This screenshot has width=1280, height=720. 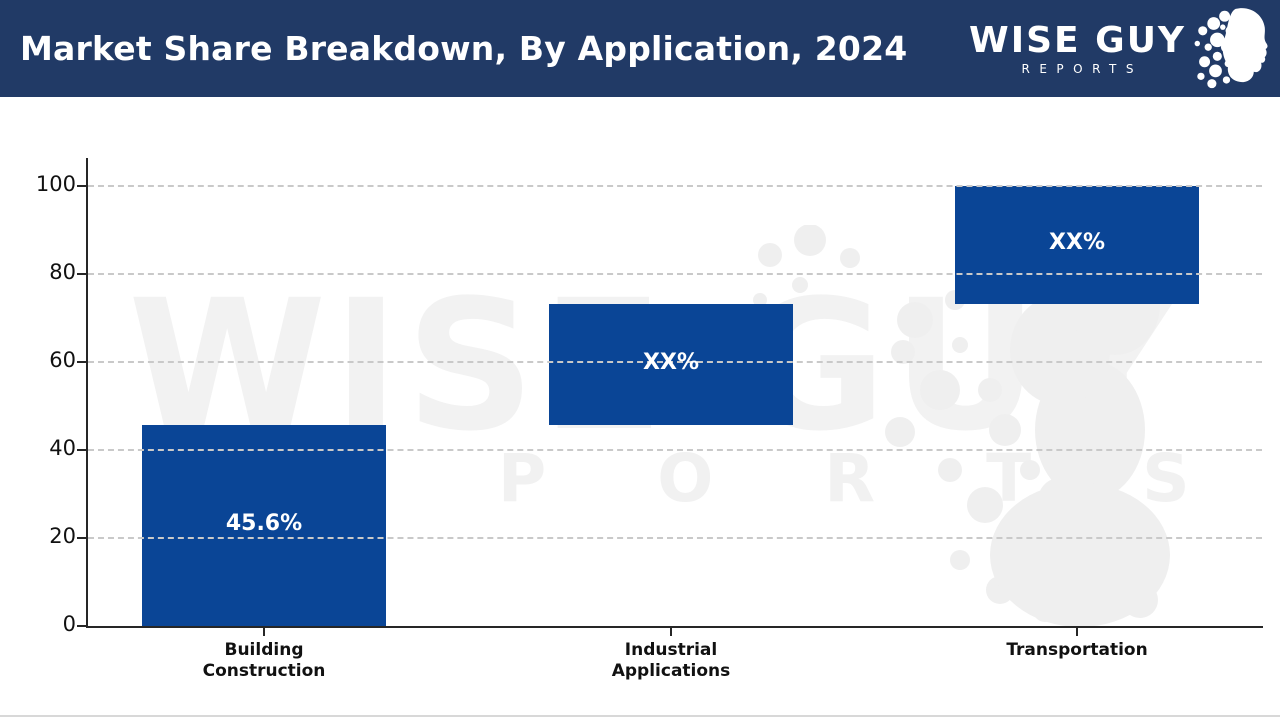 What do you see at coordinates (69, 624) in the screenshot?
I see `y-tick-label: 0` at bounding box center [69, 624].